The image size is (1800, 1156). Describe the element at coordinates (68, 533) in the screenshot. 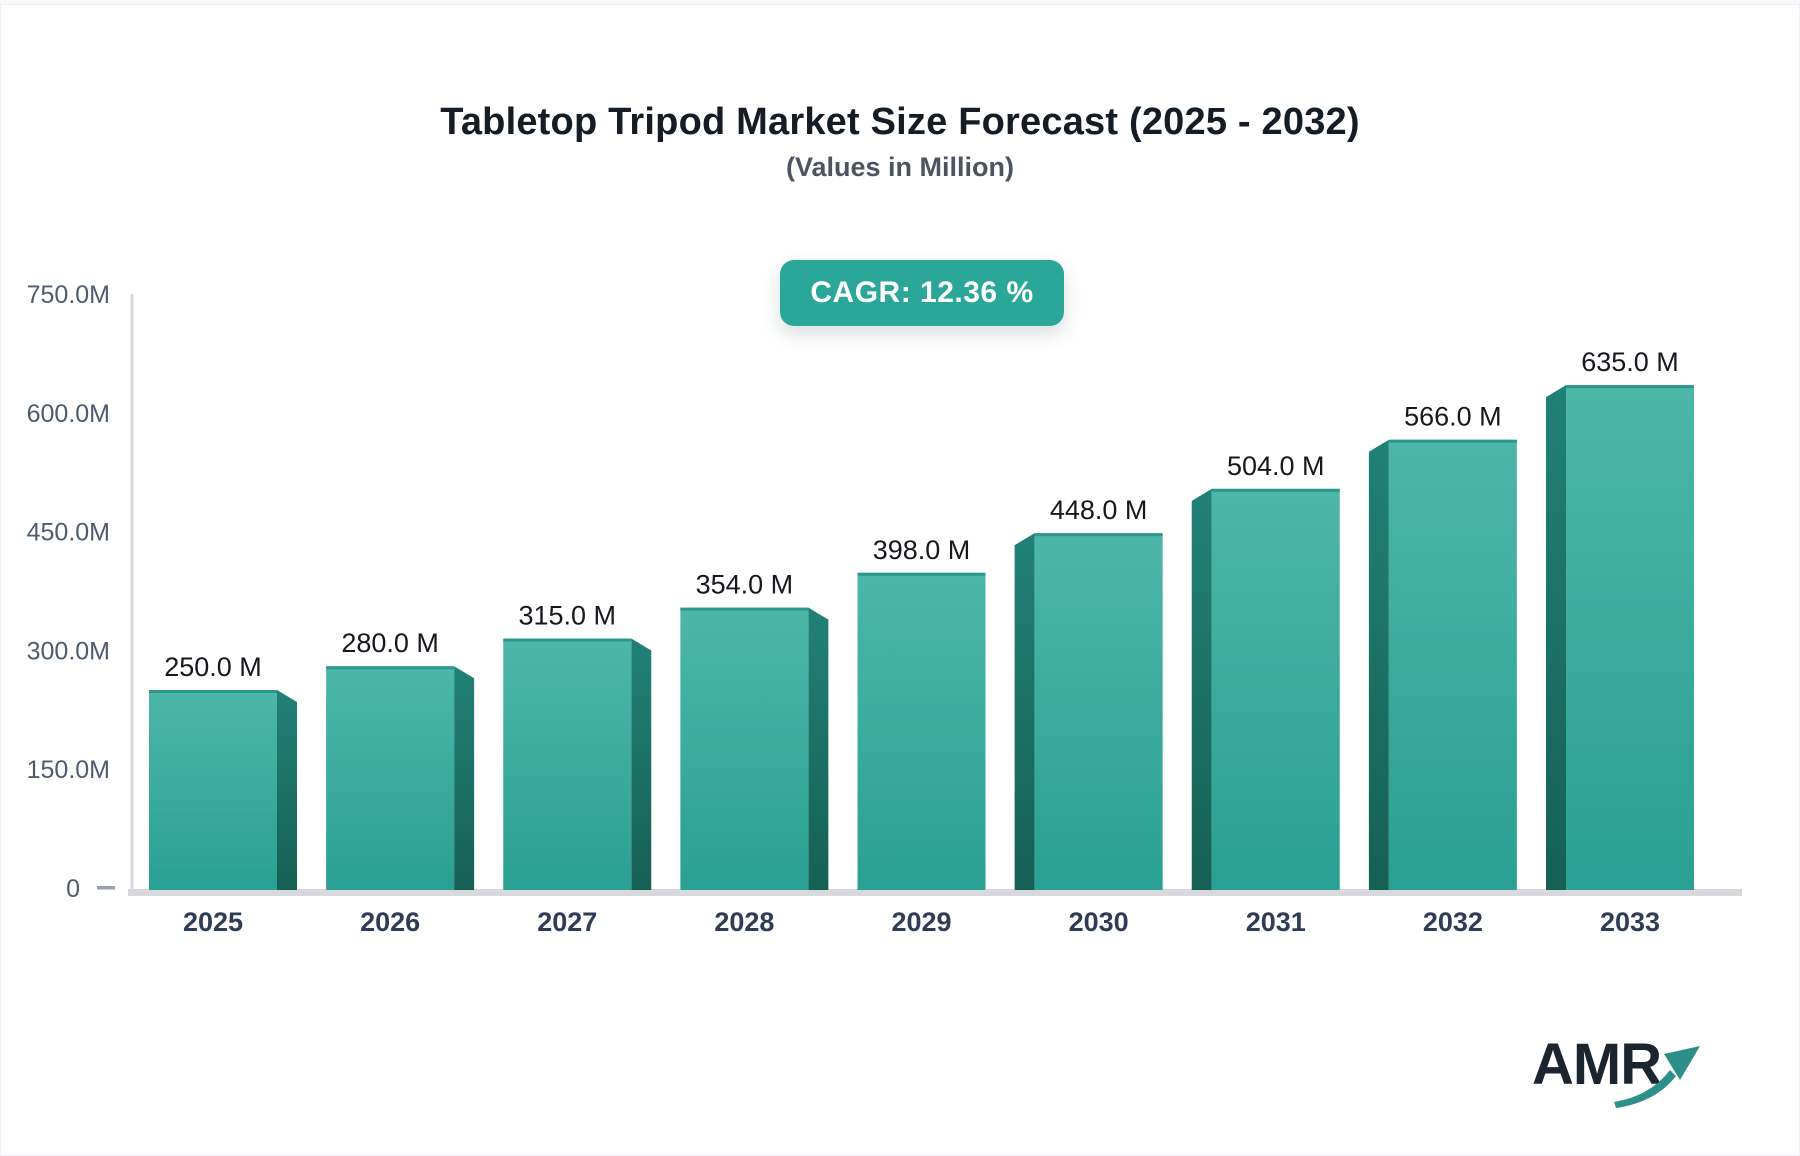

I see `y-axis-tick-label: 450.0M` at that location.